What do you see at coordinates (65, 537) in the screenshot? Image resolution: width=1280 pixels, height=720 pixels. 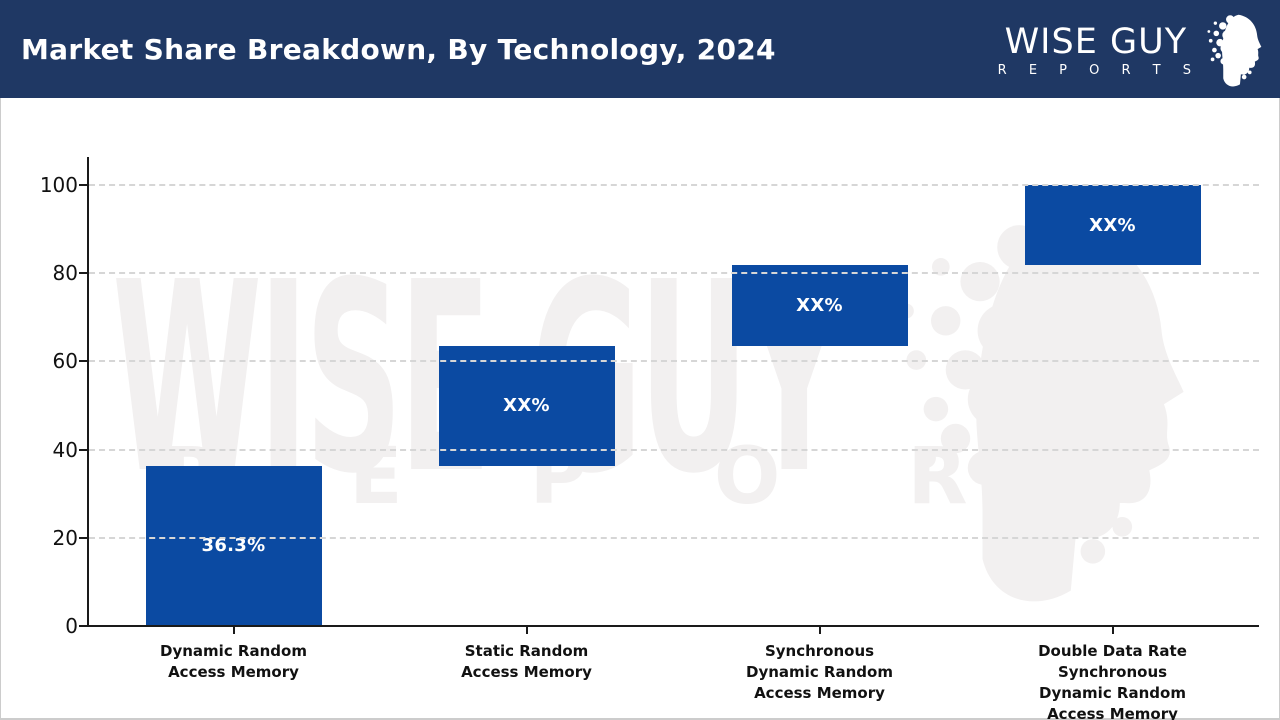 I see `y-tick-label: 20` at bounding box center [65, 537].